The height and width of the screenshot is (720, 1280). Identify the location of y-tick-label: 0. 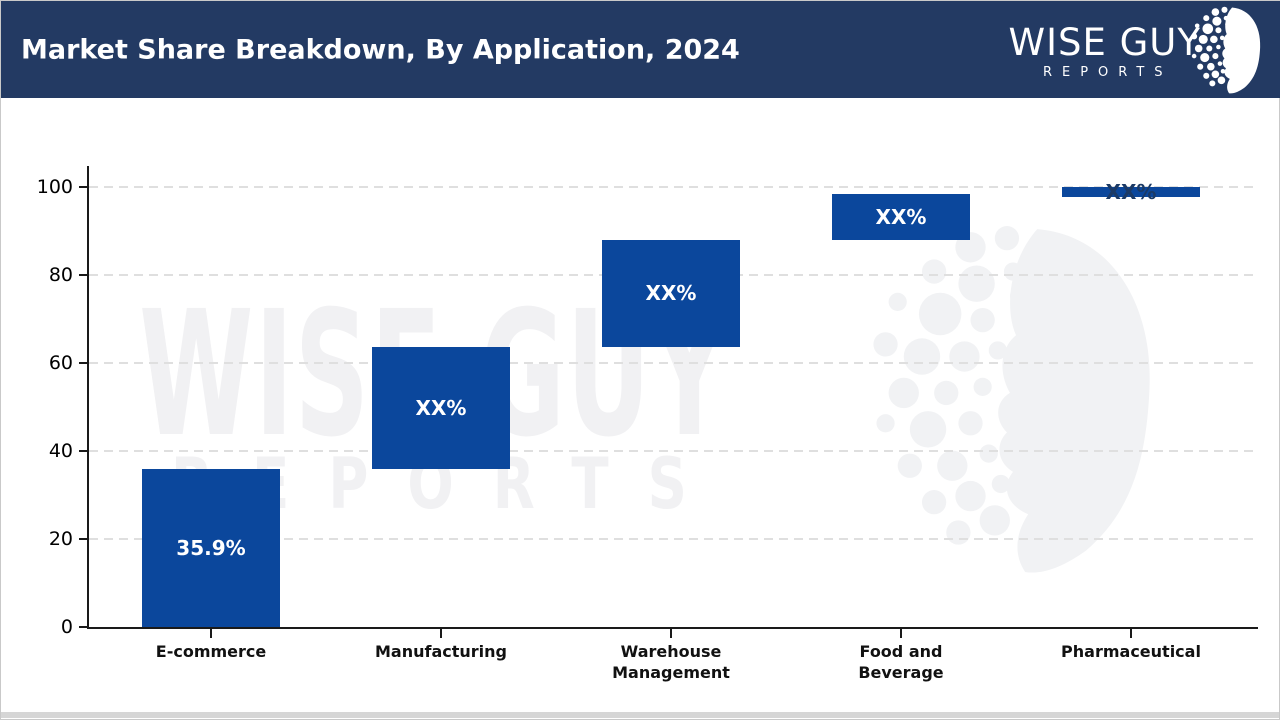
(66, 627).